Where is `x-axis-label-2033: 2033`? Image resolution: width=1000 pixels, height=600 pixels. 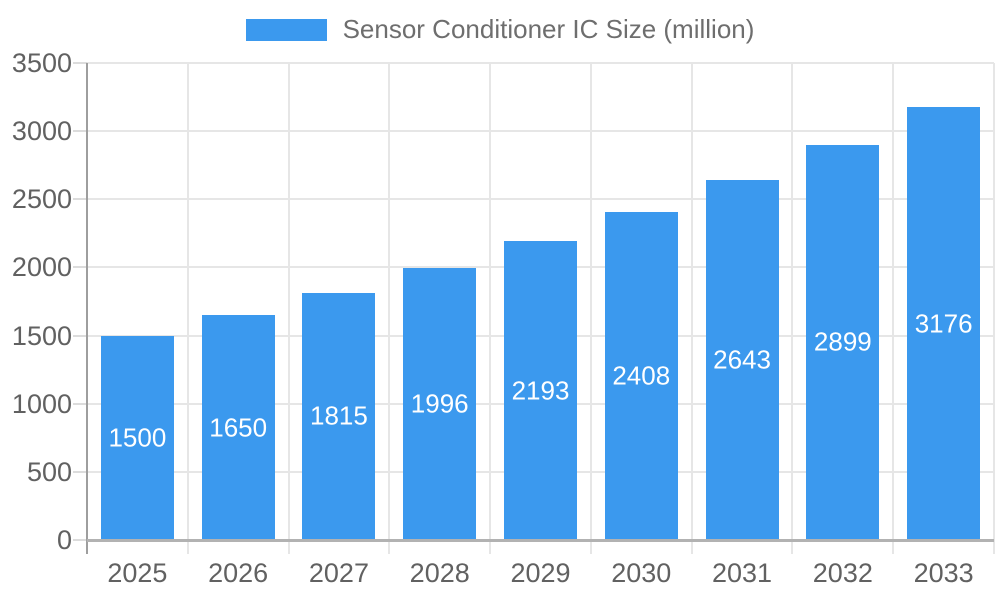 x-axis-label-2033: 2033 is located at coordinates (943, 573).